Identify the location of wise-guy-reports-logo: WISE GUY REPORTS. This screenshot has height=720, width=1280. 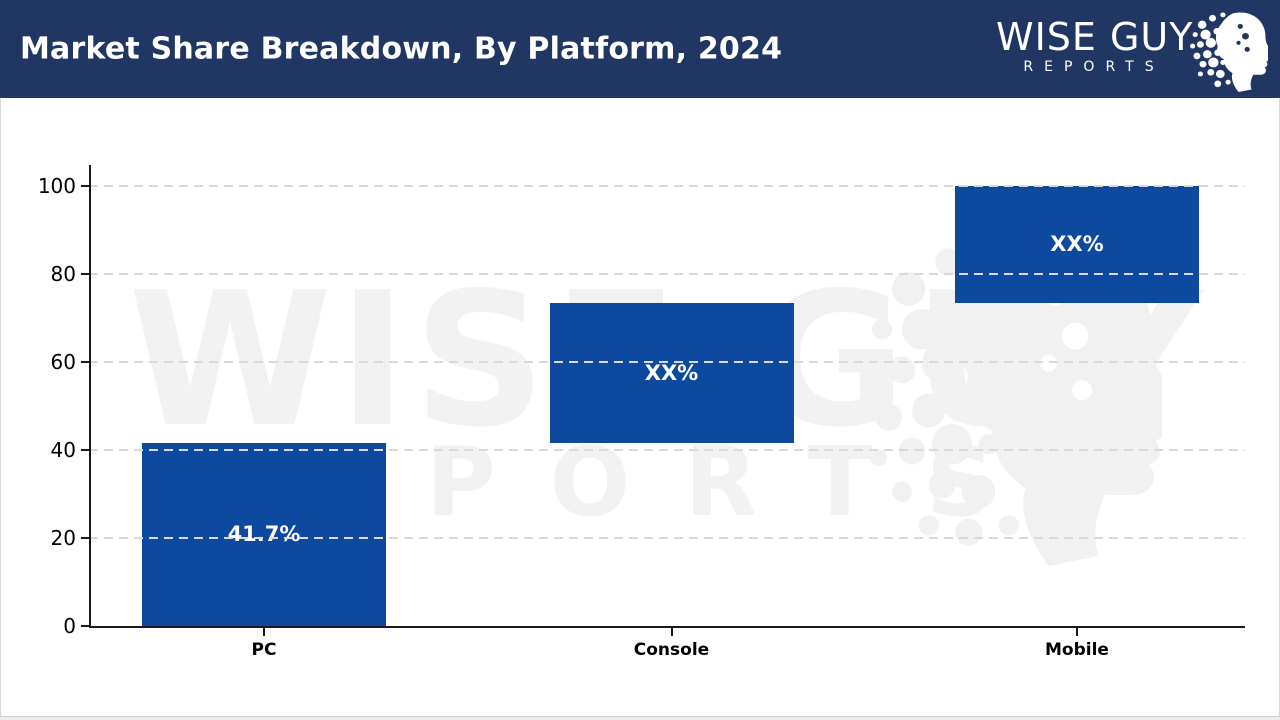
(1132, 49).